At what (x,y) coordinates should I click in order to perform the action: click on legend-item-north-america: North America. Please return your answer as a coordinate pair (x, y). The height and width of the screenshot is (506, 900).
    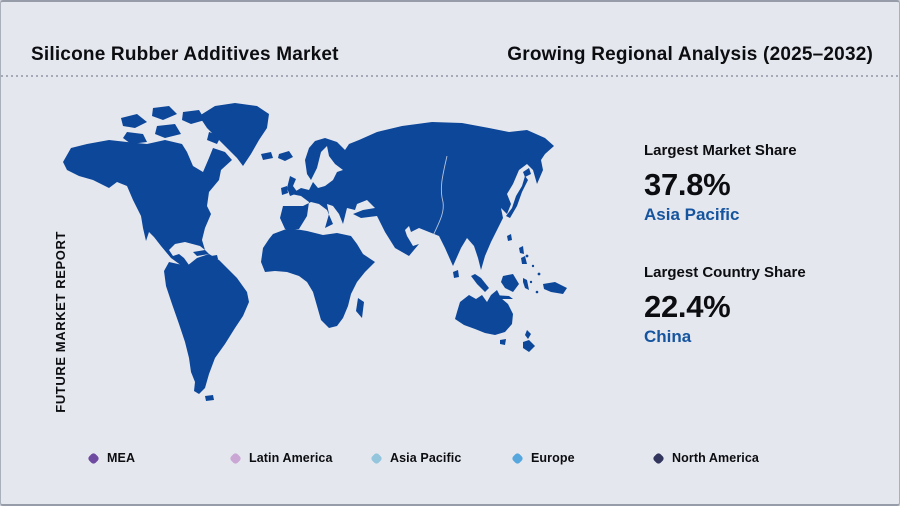
    Looking at the image, I should click on (705, 458).